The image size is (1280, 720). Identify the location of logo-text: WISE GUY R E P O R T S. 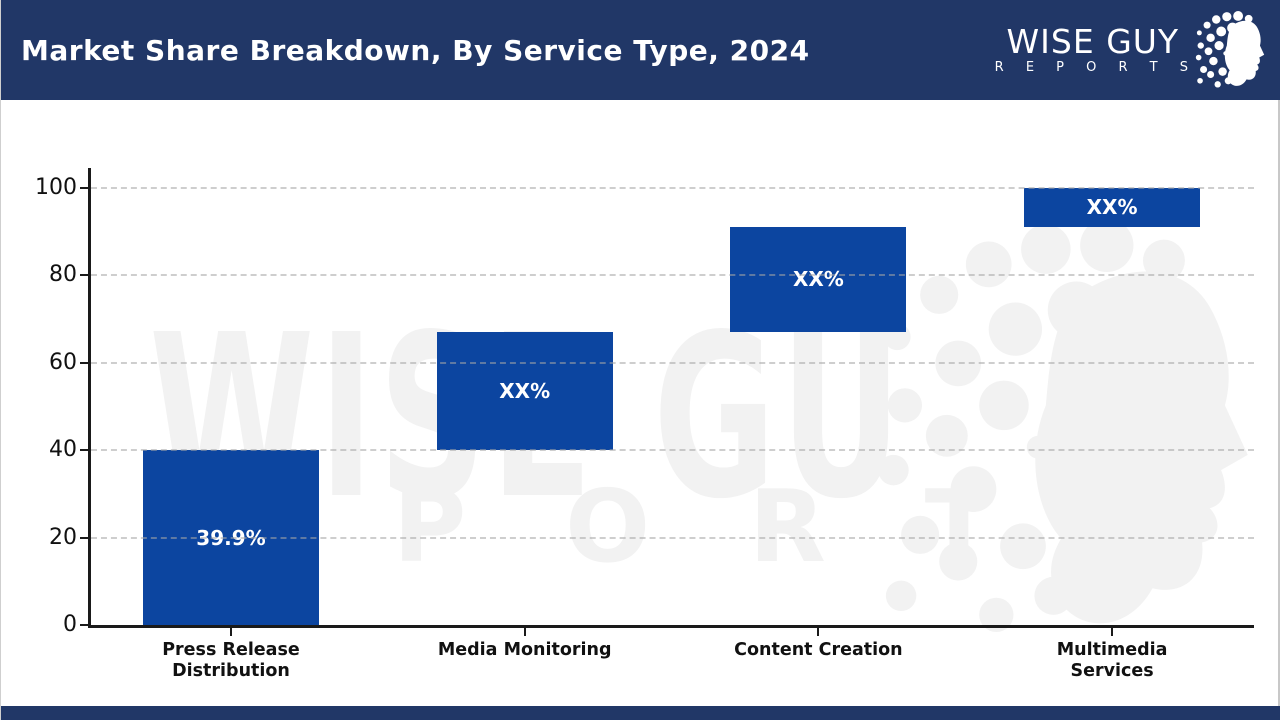
(1093, 48).